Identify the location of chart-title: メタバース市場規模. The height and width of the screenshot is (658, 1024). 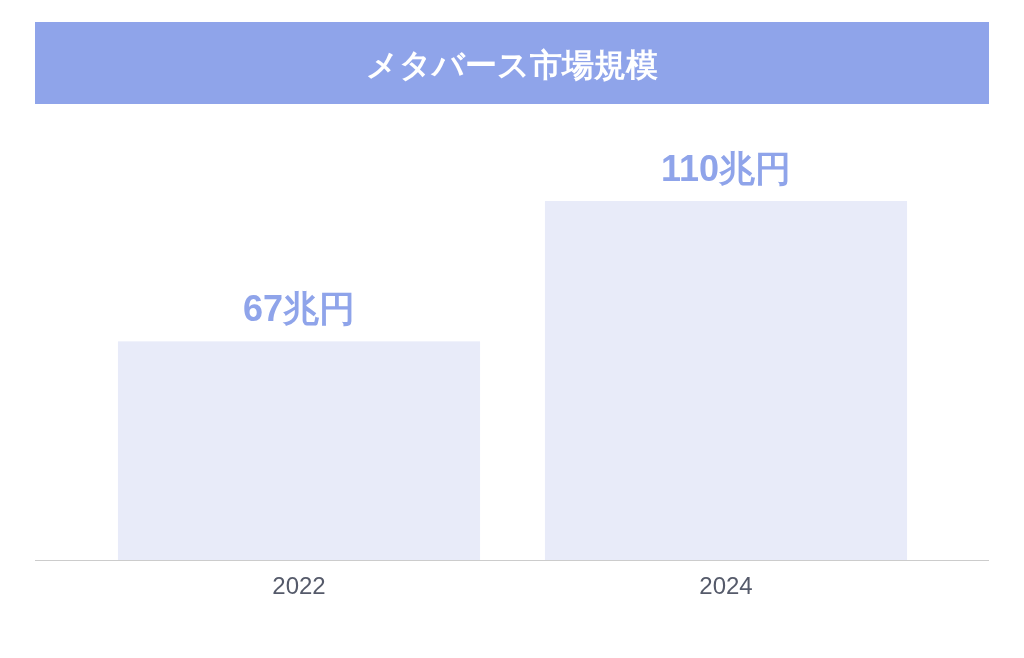
(512, 65).